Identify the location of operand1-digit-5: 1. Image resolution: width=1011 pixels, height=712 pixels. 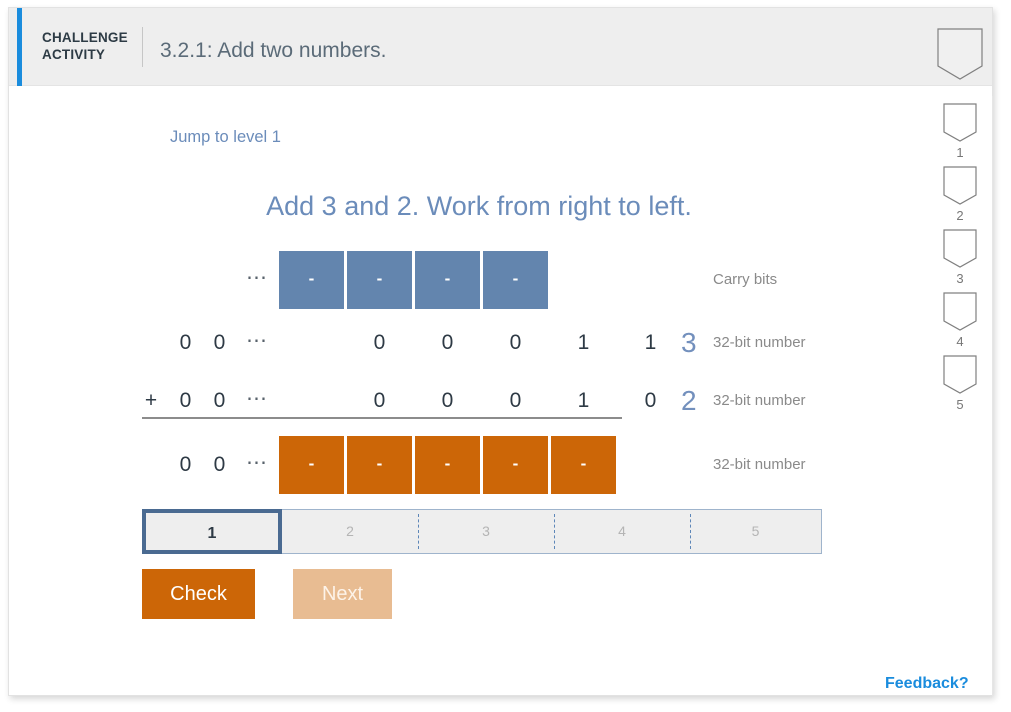
(650, 342).